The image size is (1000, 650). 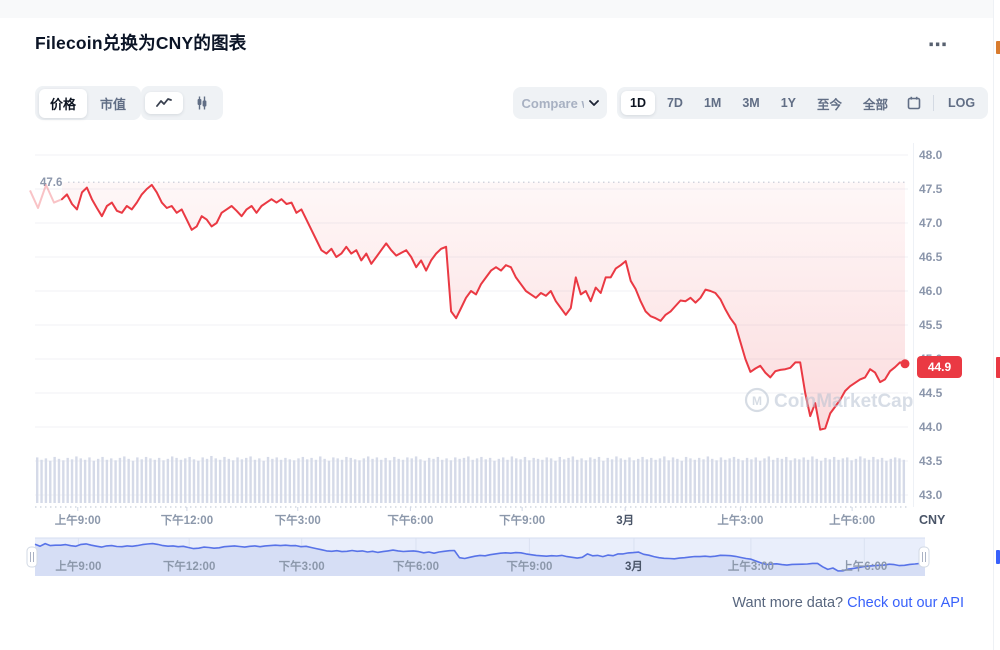 What do you see at coordinates (829, 103) in the screenshot?
I see `range-button-至今: 至今` at bounding box center [829, 103].